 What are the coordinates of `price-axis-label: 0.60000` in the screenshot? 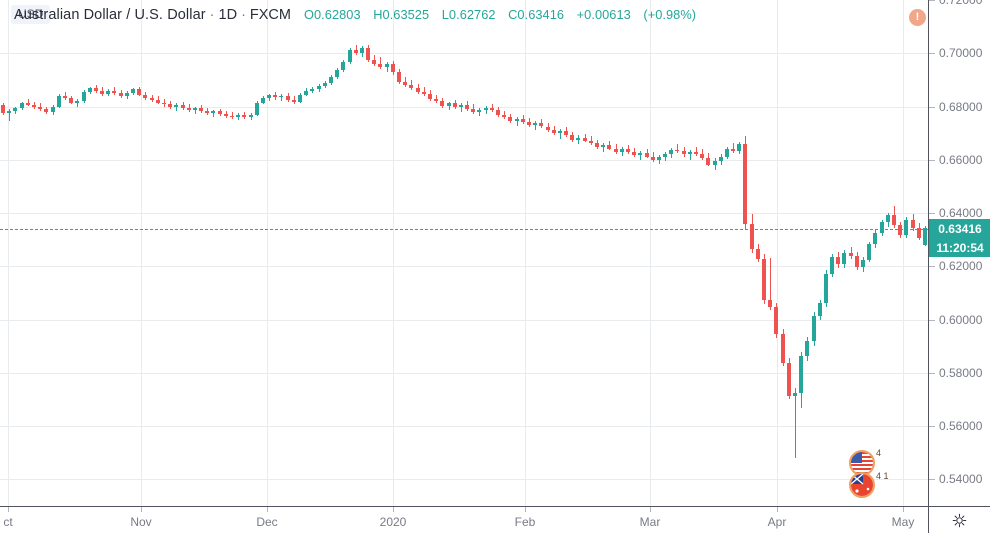 It's located at (961, 320).